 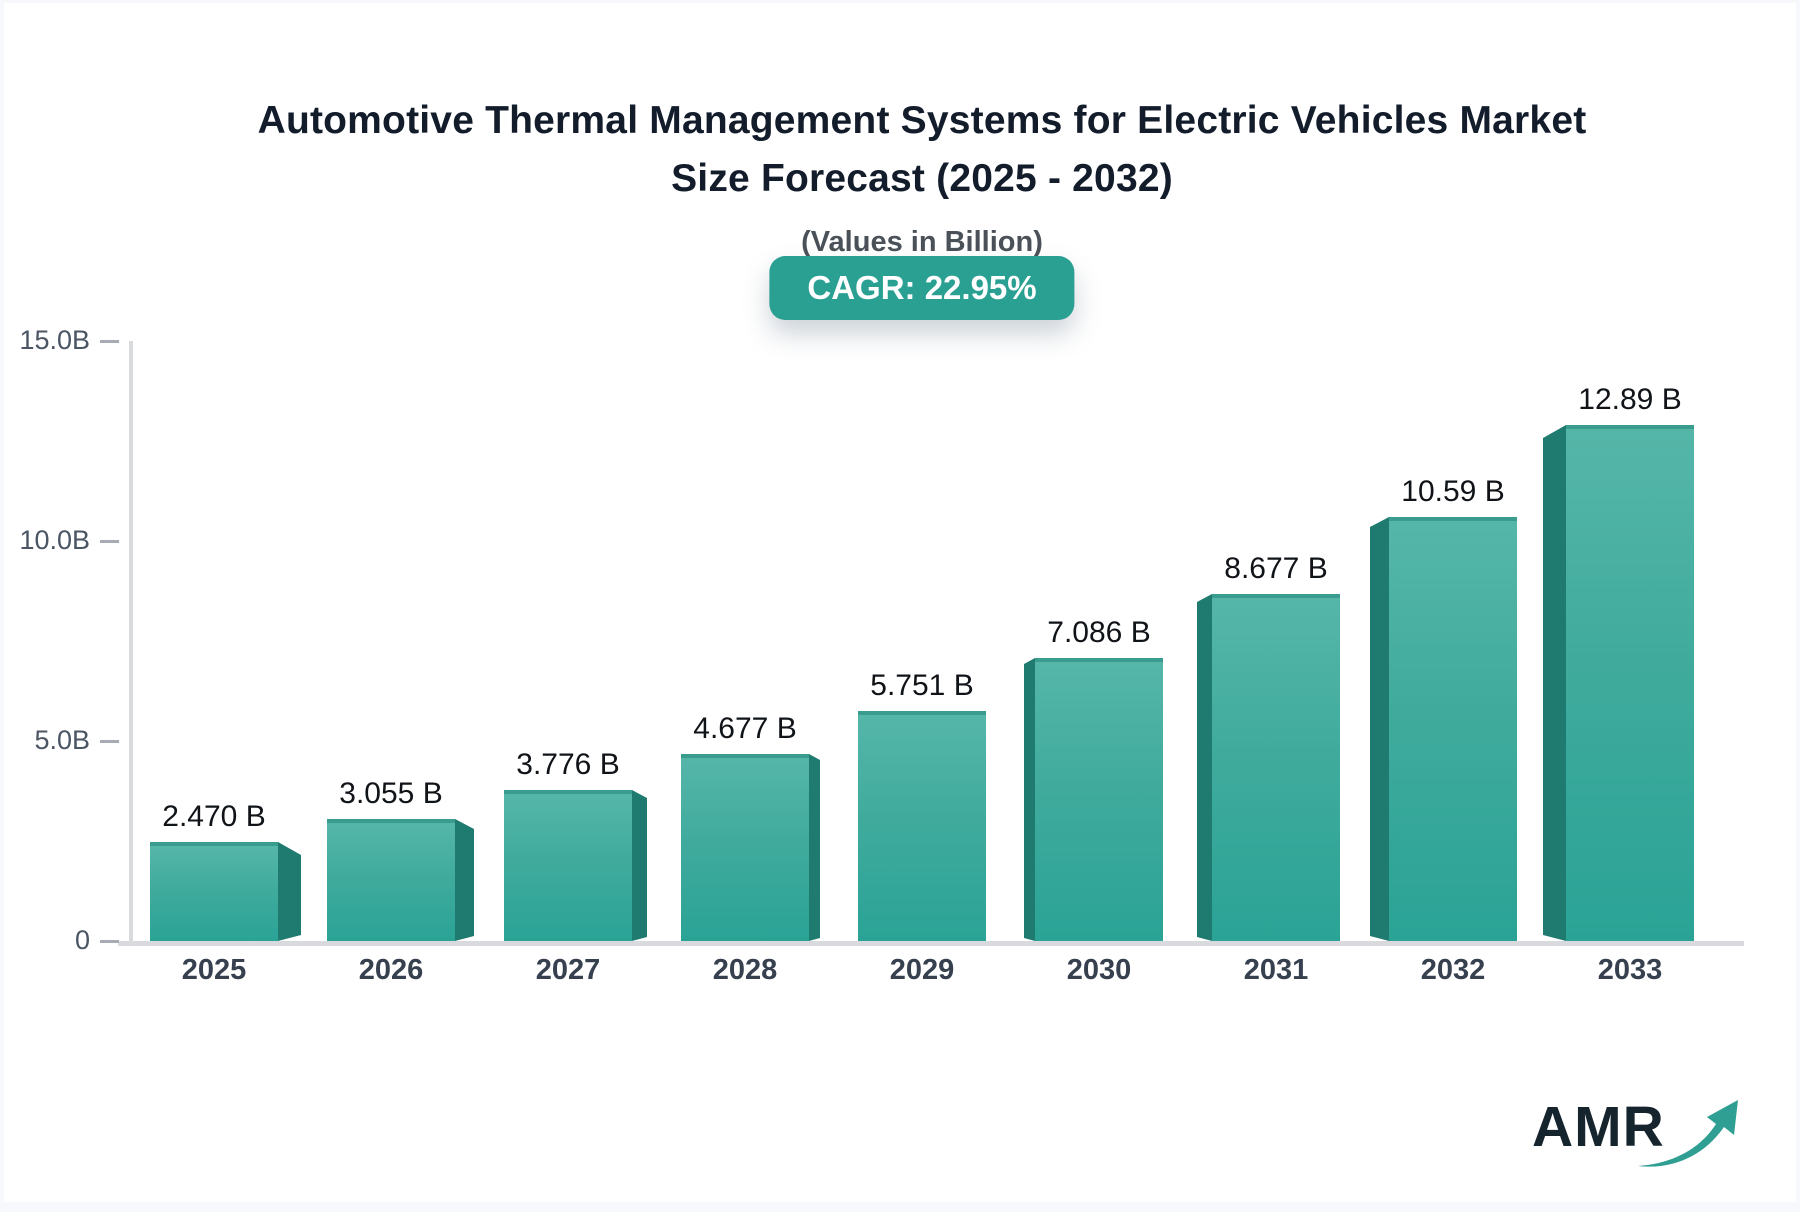 What do you see at coordinates (1099, 970) in the screenshot?
I see `x-tick-label: 2030` at bounding box center [1099, 970].